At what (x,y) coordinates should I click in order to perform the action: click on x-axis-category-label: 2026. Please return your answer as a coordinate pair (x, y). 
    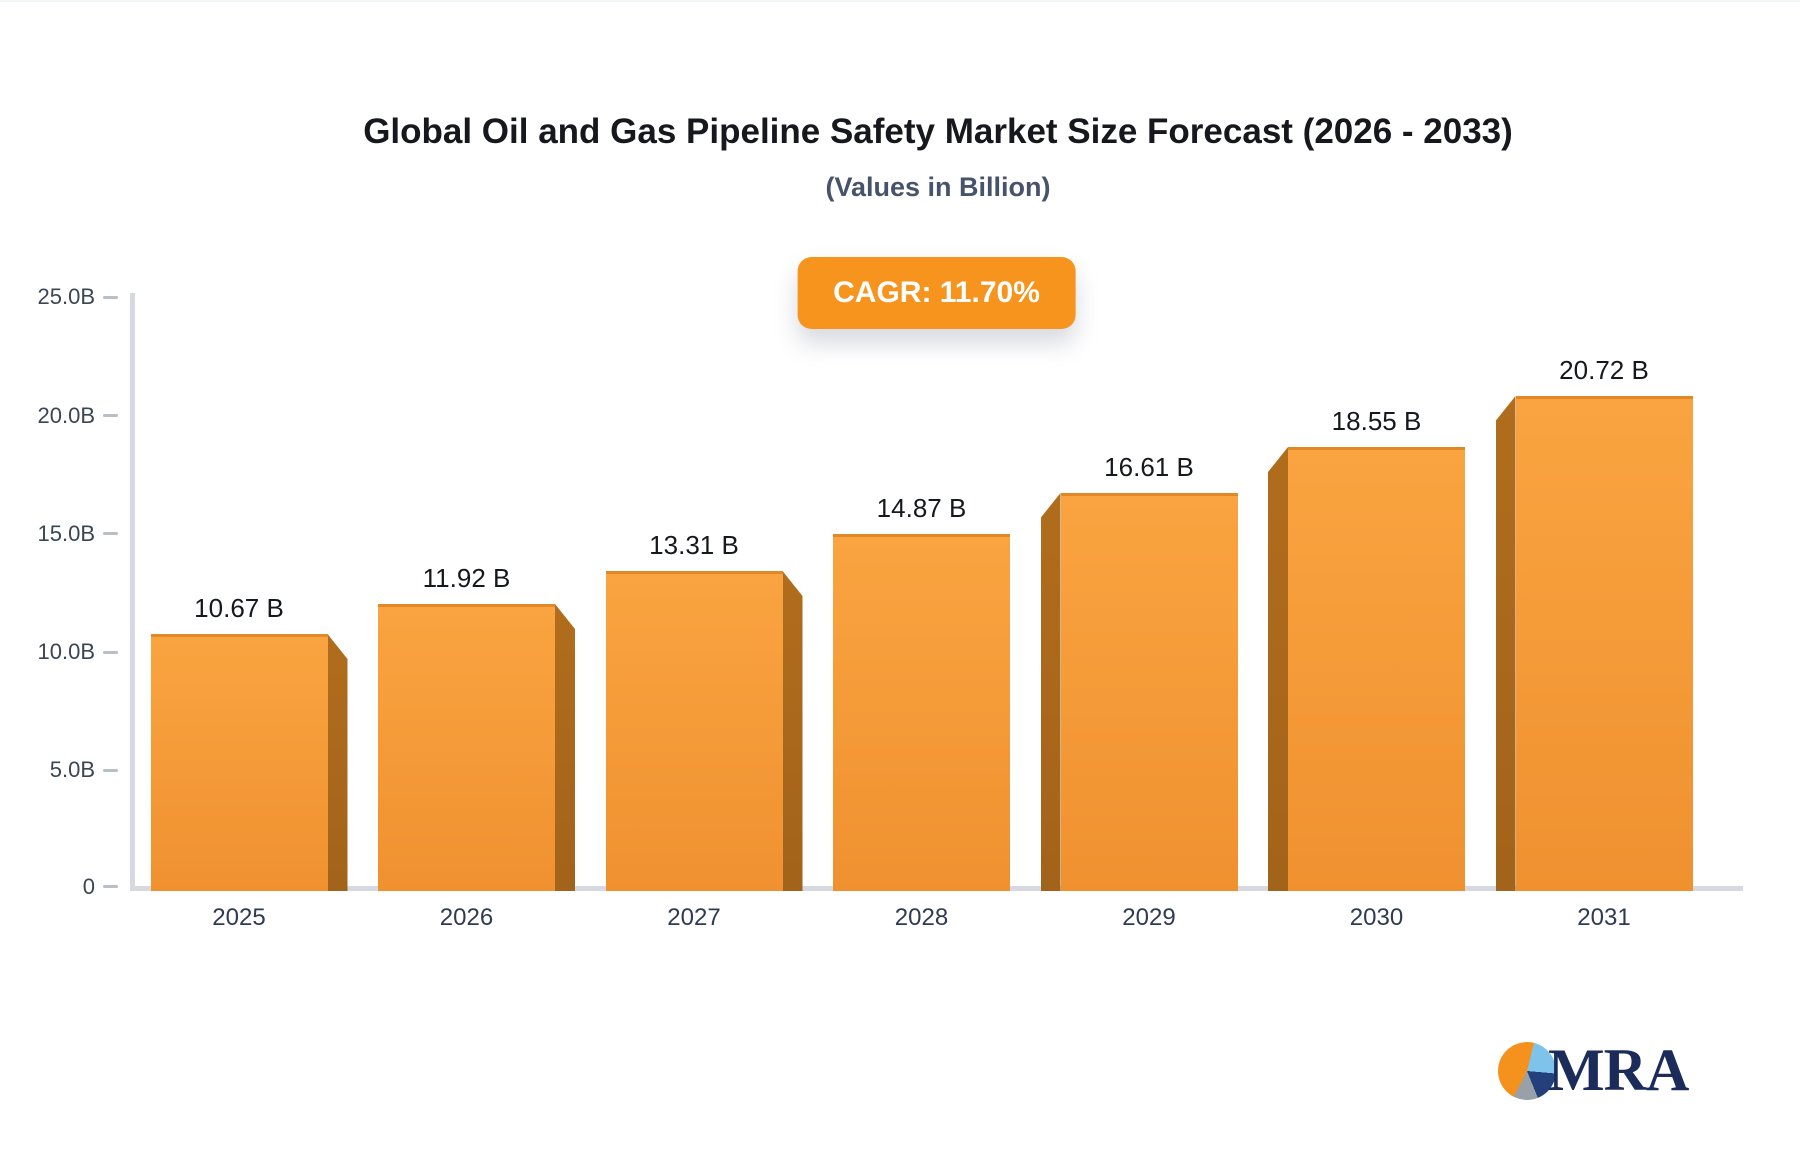
    Looking at the image, I should click on (466, 917).